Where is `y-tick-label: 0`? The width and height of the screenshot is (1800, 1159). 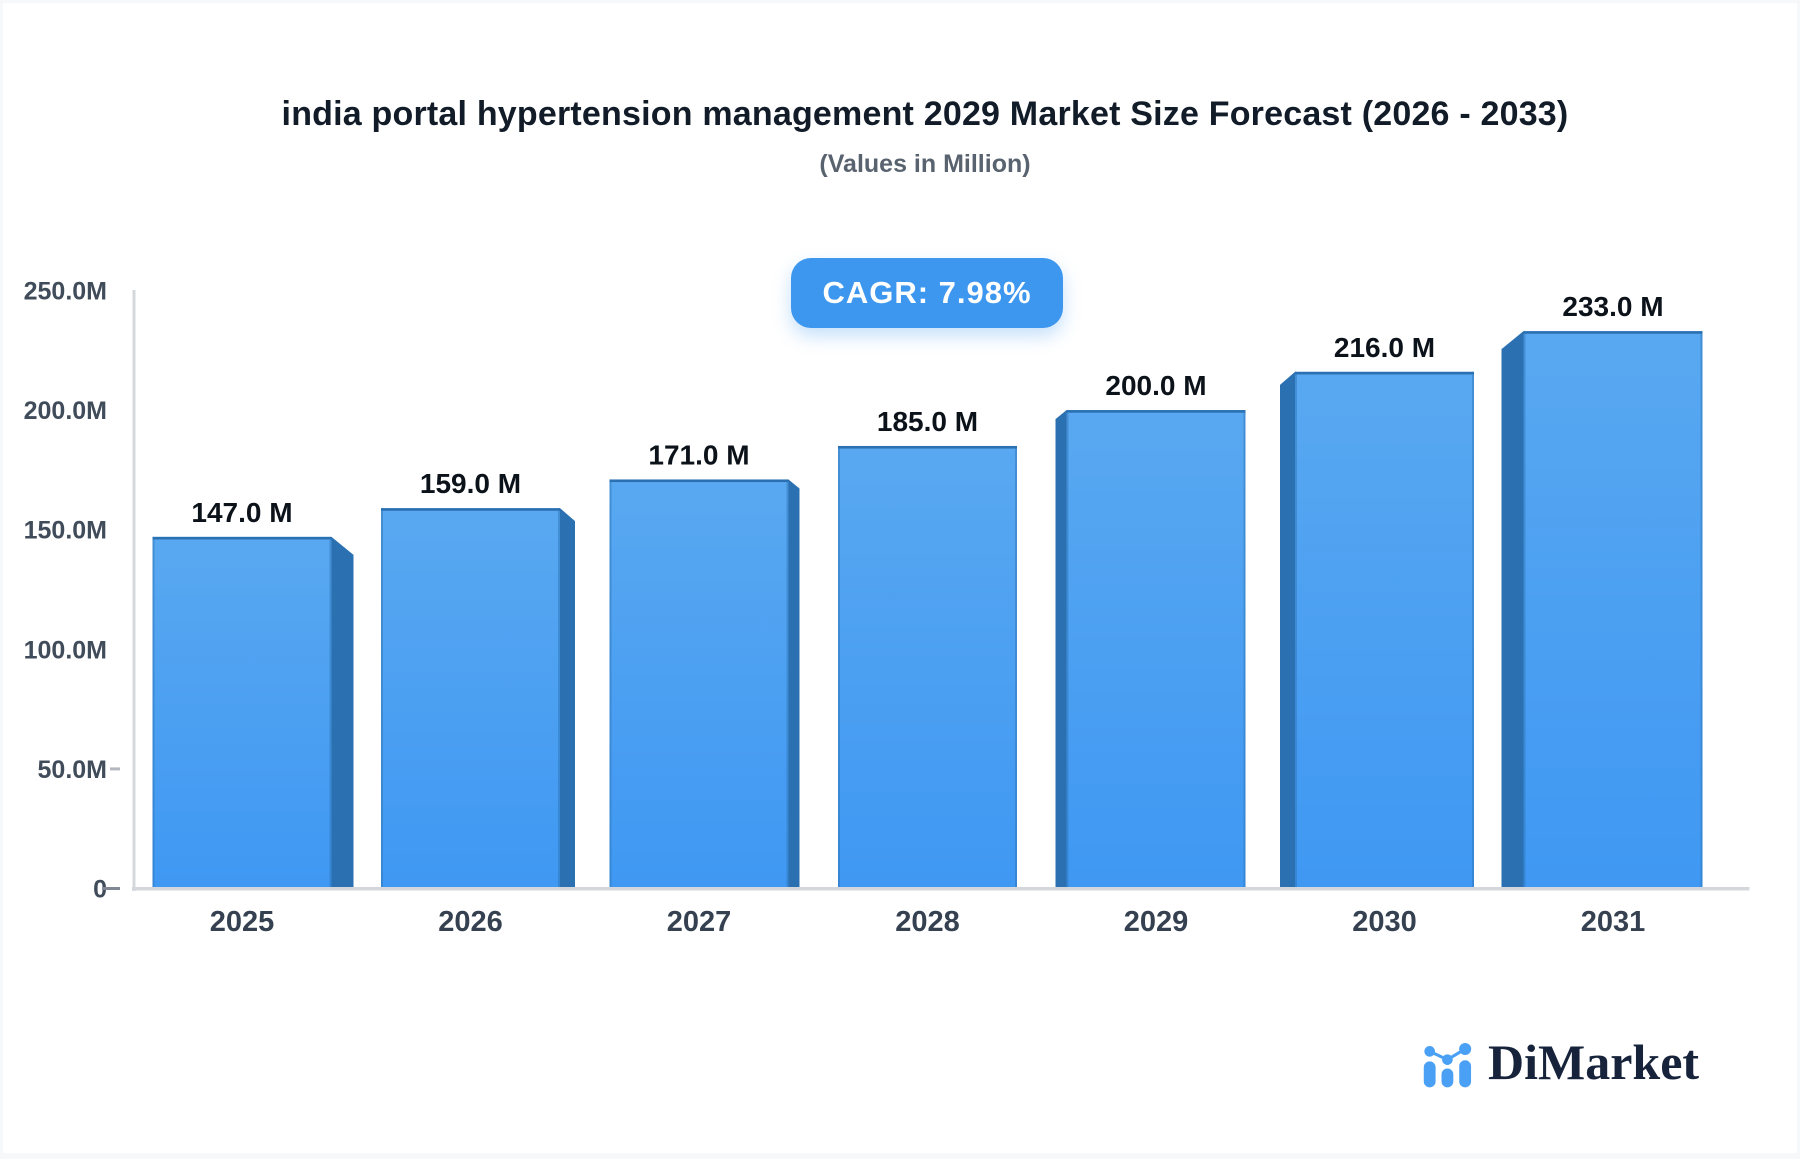 y-tick-label: 0 is located at coordinates (100, 890).